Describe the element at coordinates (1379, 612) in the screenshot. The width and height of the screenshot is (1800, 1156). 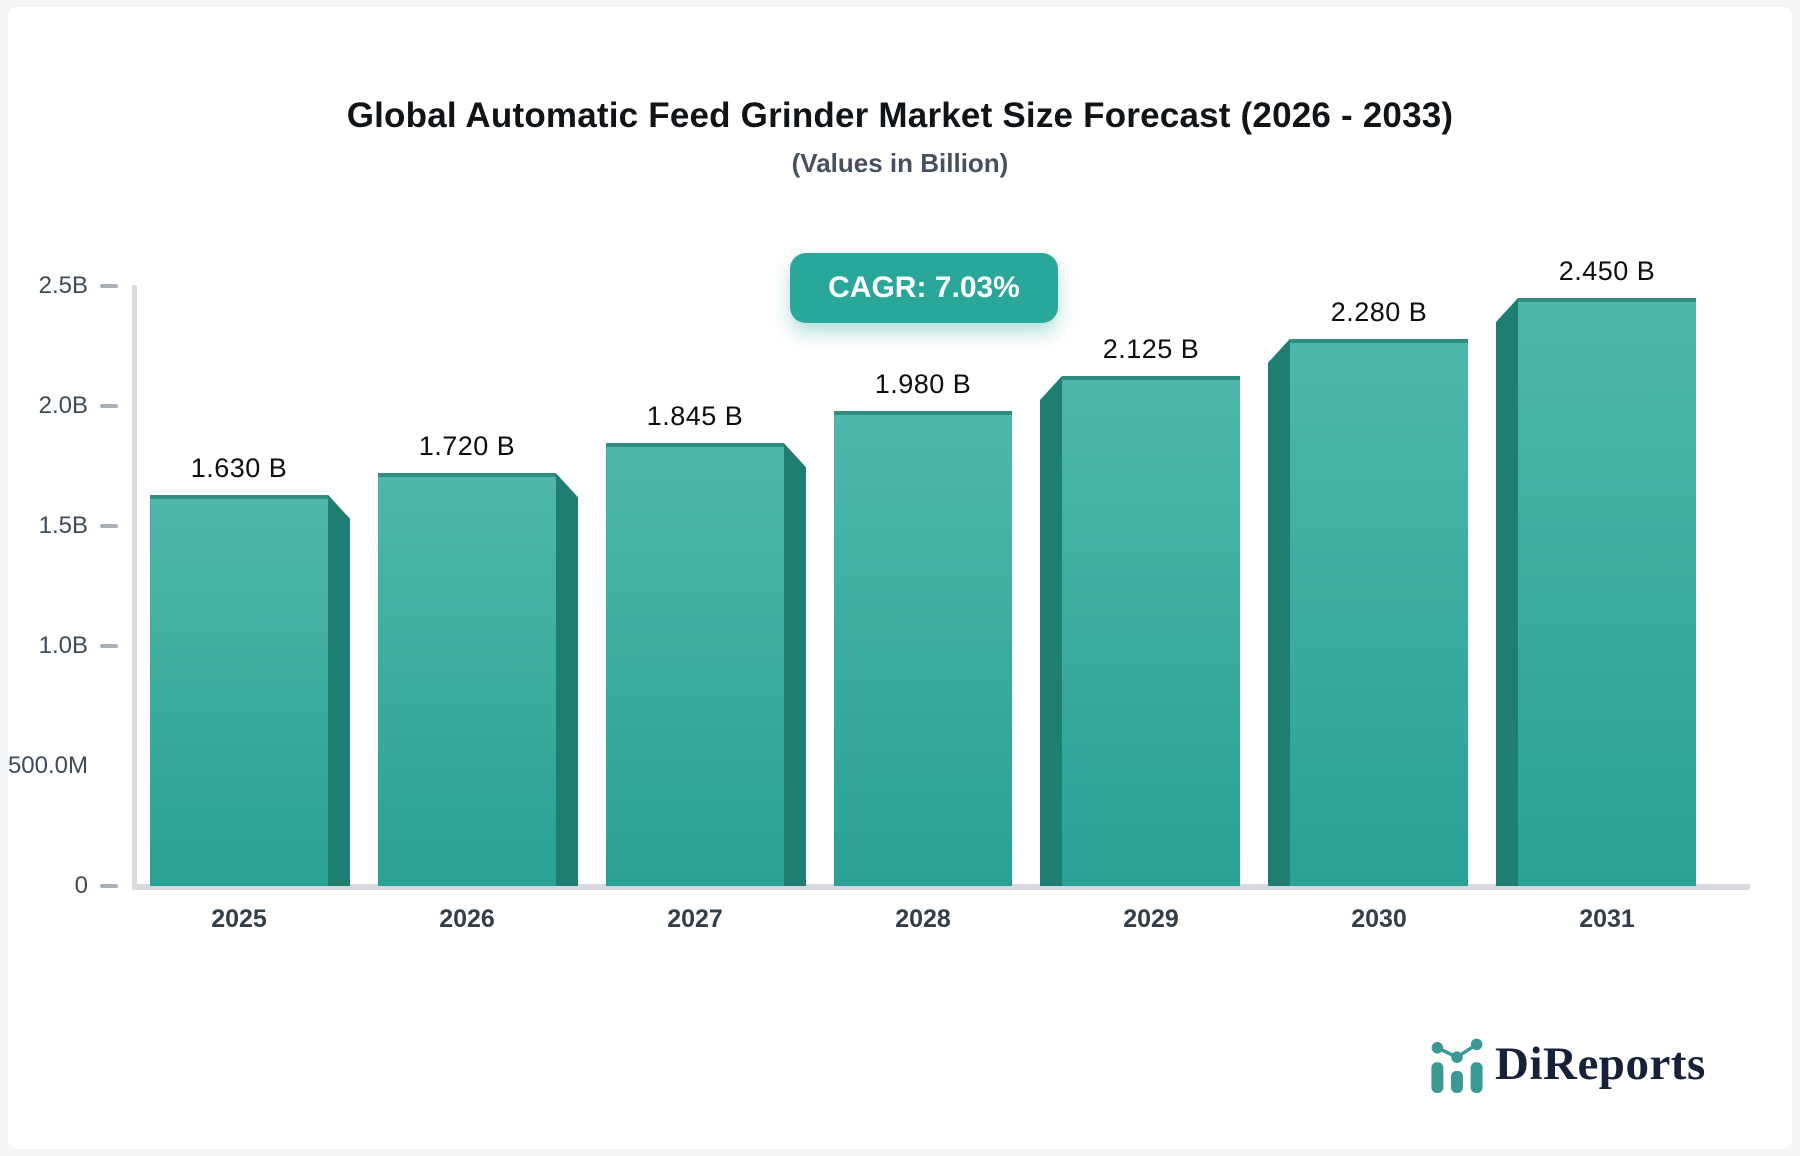
I see `bar-2030` at that location.